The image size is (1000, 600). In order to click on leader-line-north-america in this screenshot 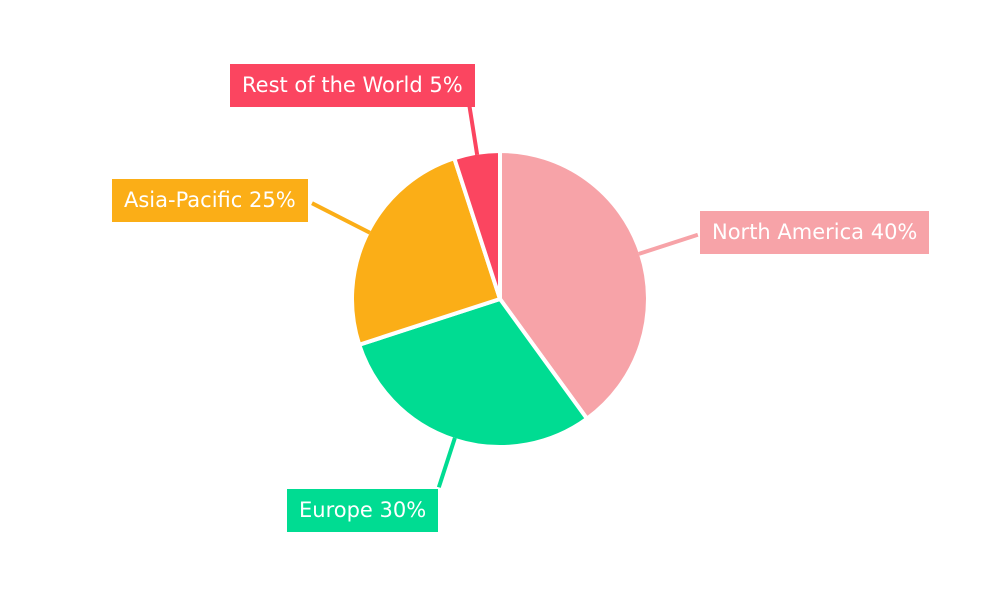, I will do `click(668, 244)`.